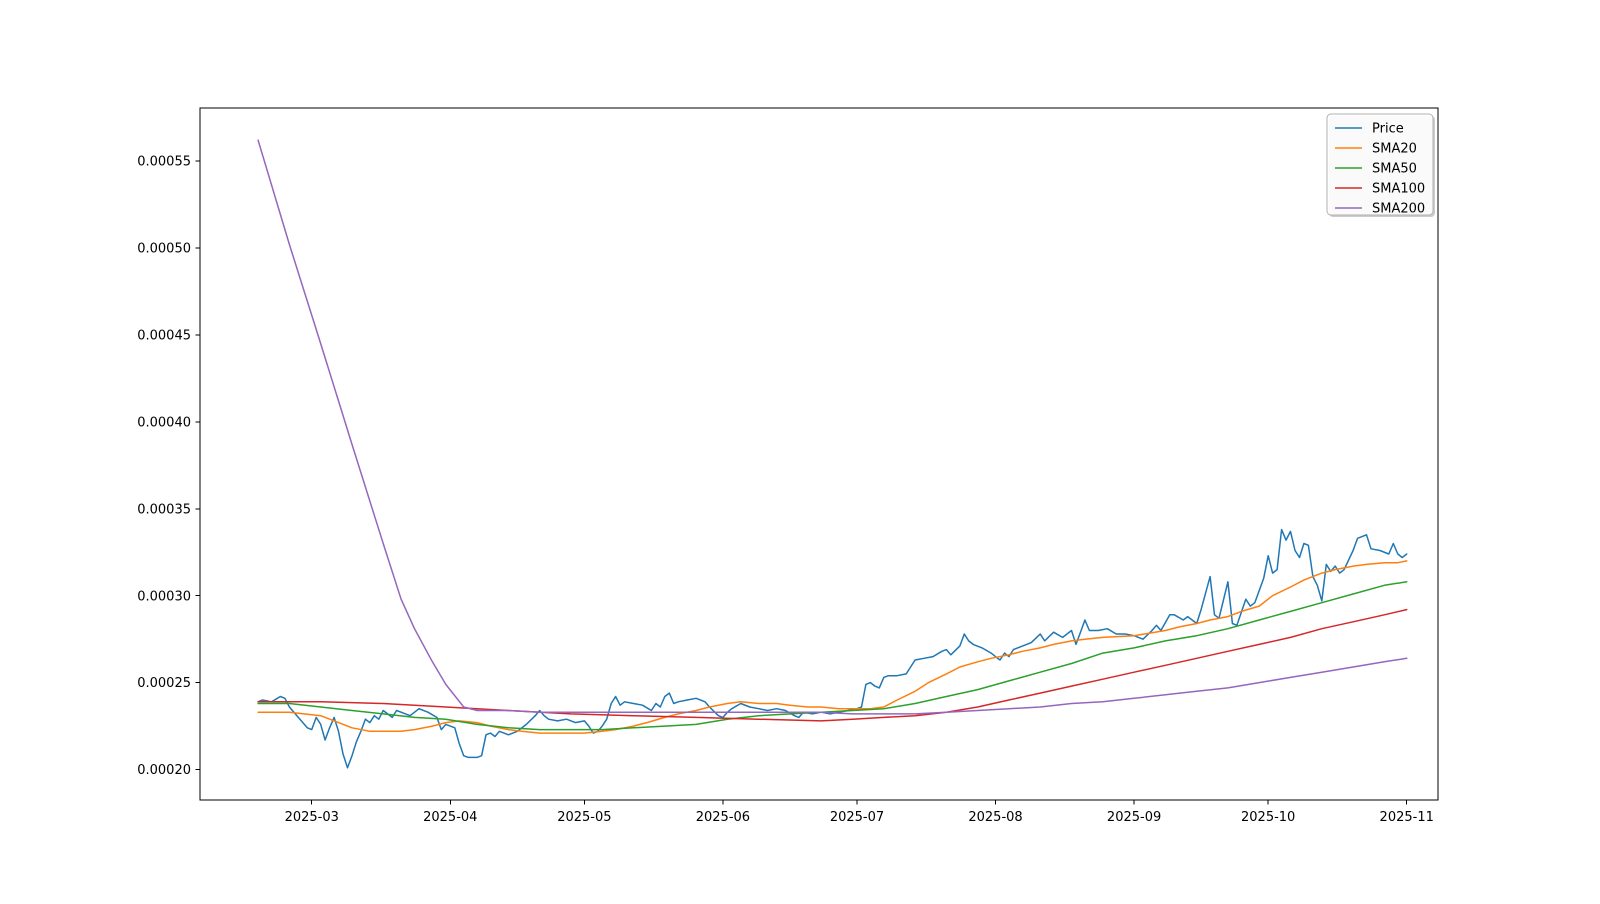 The height and width of the screenshot is (904, 1600). Describe the element at coordinates (164, 335) in the screenshot. I see `y-tick-label: 0.00045` at that location.